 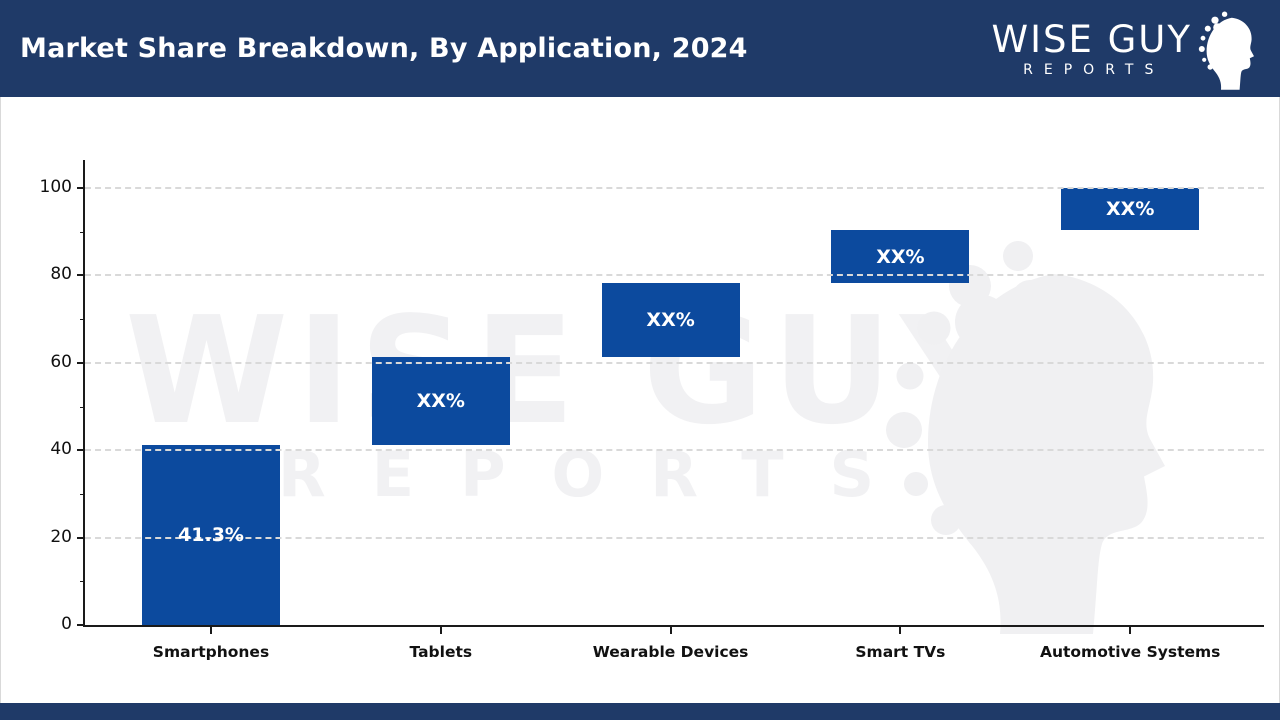 I want to click on category-label: Automotive Systems, so click(x=1130, y=652).